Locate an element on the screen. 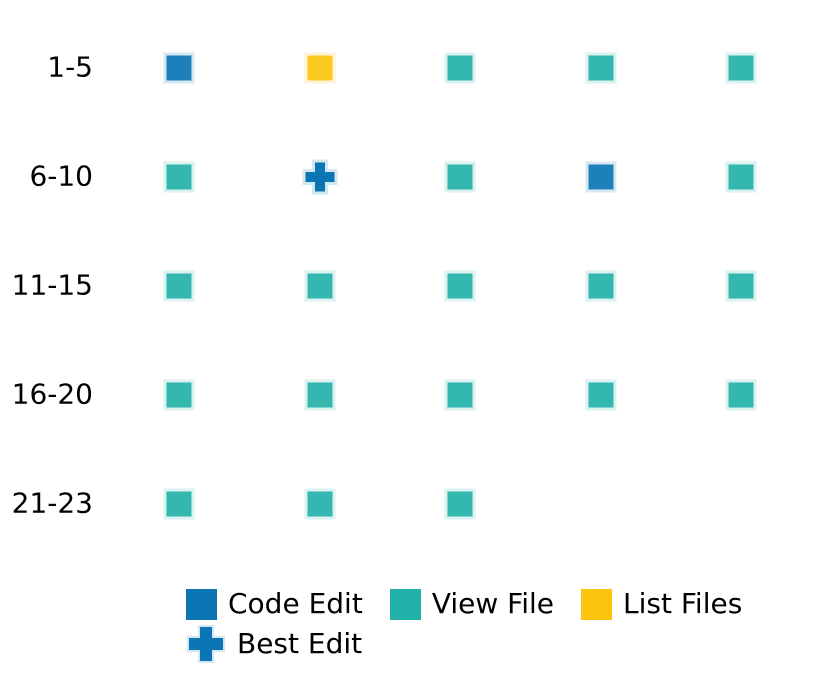 This screenshot has height=684, width=825. legend-item-view-file: View File is located at coordinates (472, 603).